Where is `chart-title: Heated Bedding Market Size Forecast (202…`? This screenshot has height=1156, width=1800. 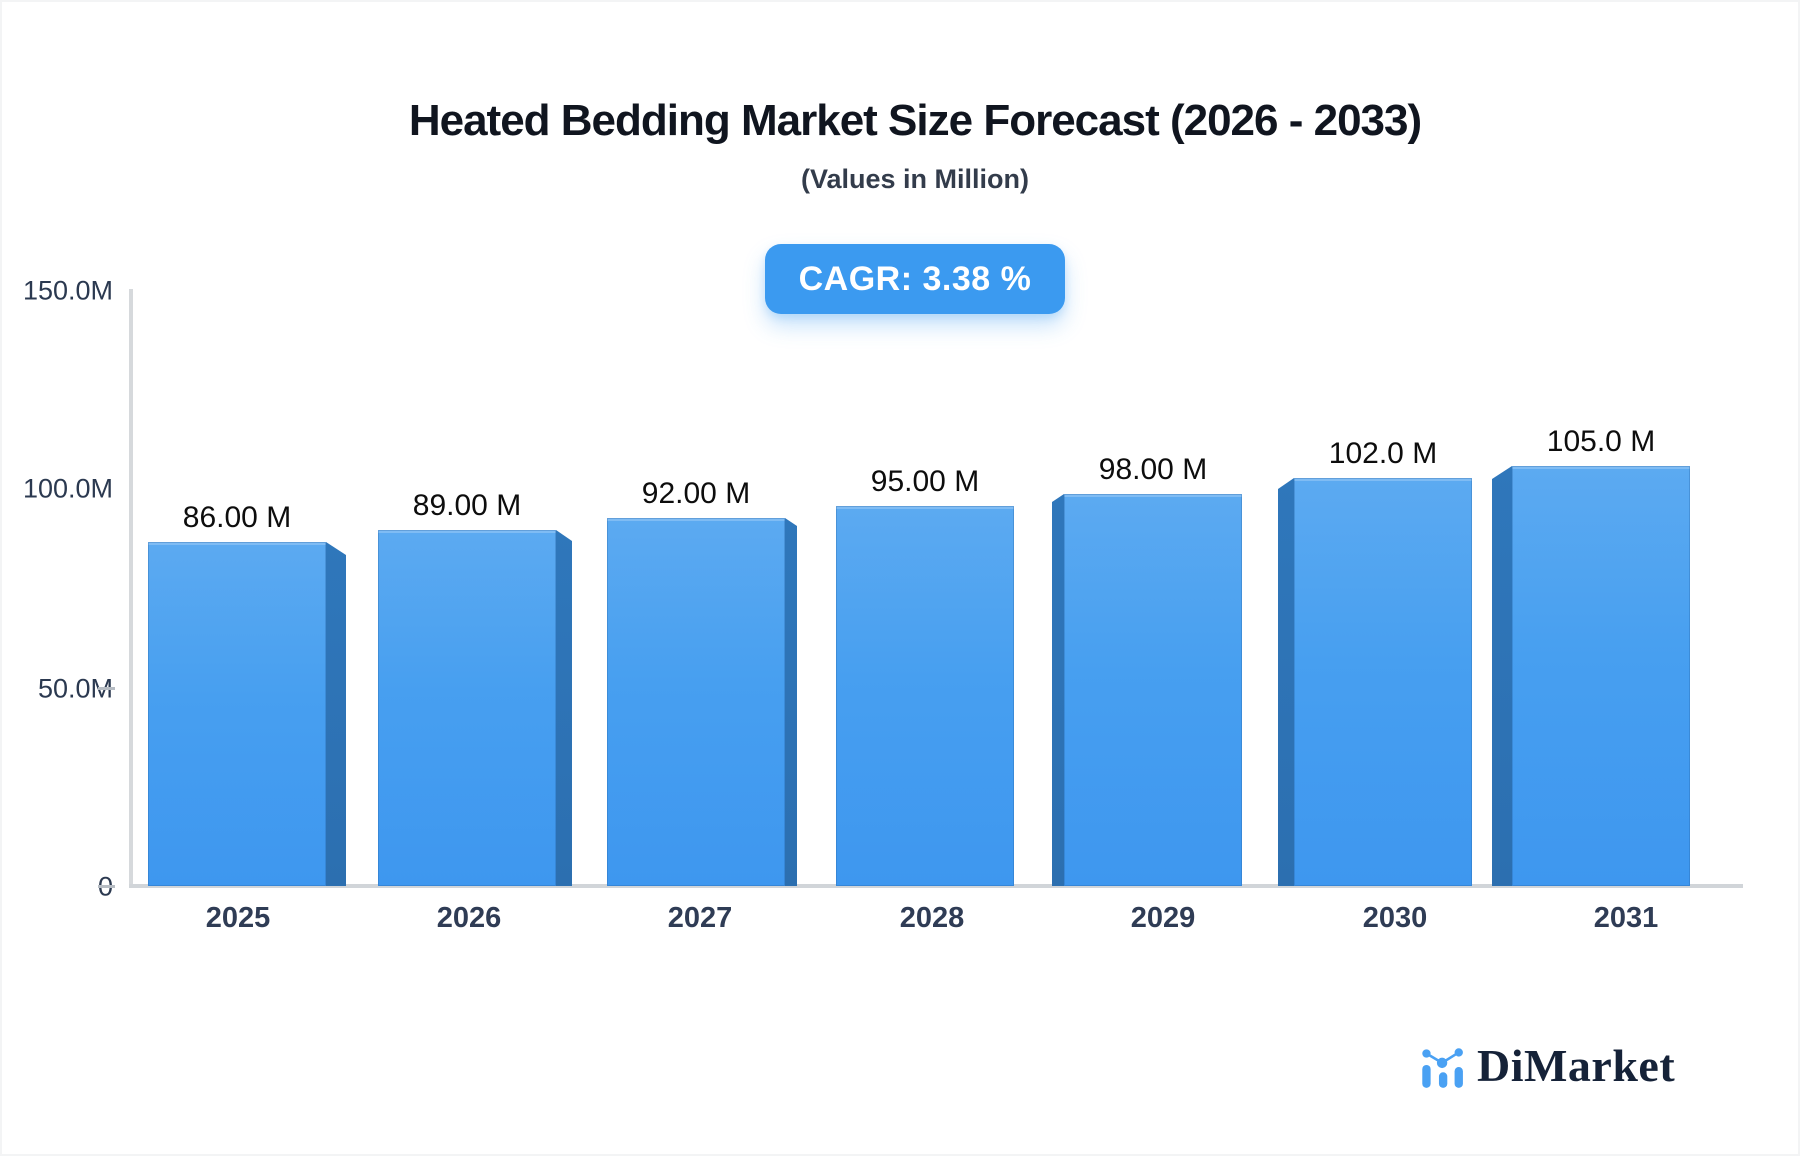
chart-title: Heated Bedding Market Size Forecast (202… is located at coordinates (915, 120).